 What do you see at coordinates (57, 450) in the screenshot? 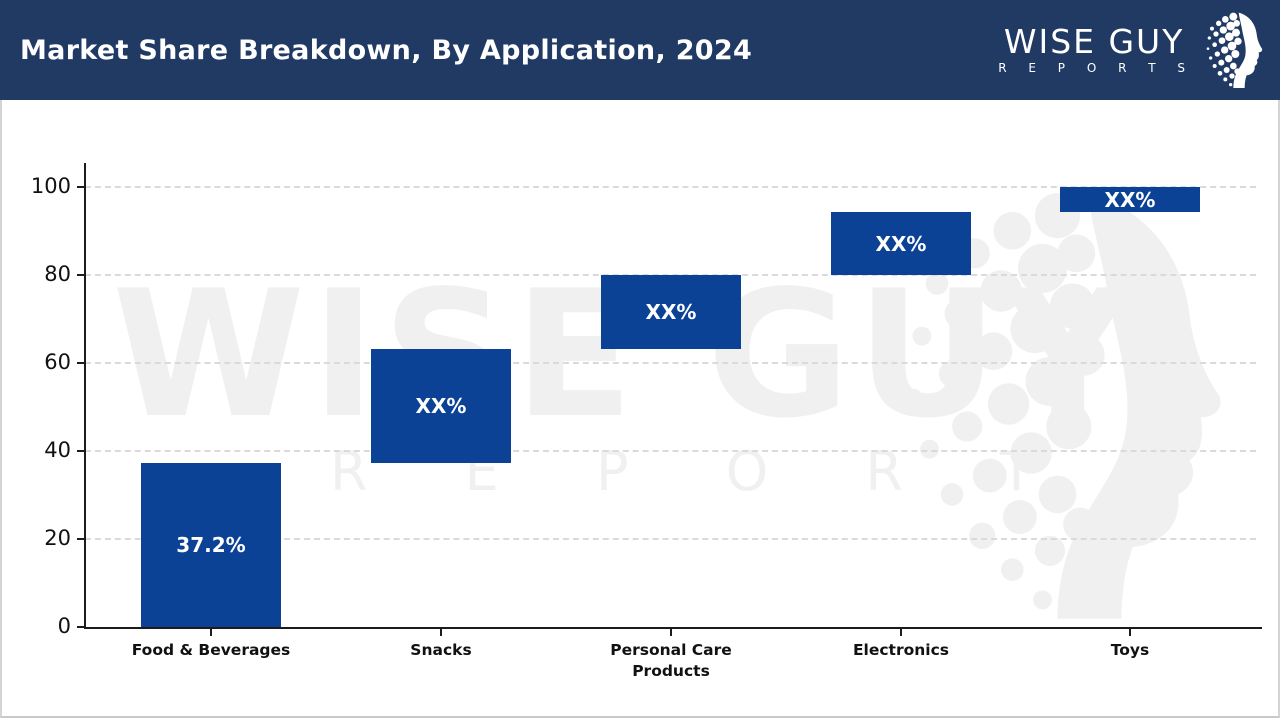
I see `y-tick-label: 40` at bounding box center [57, 450].